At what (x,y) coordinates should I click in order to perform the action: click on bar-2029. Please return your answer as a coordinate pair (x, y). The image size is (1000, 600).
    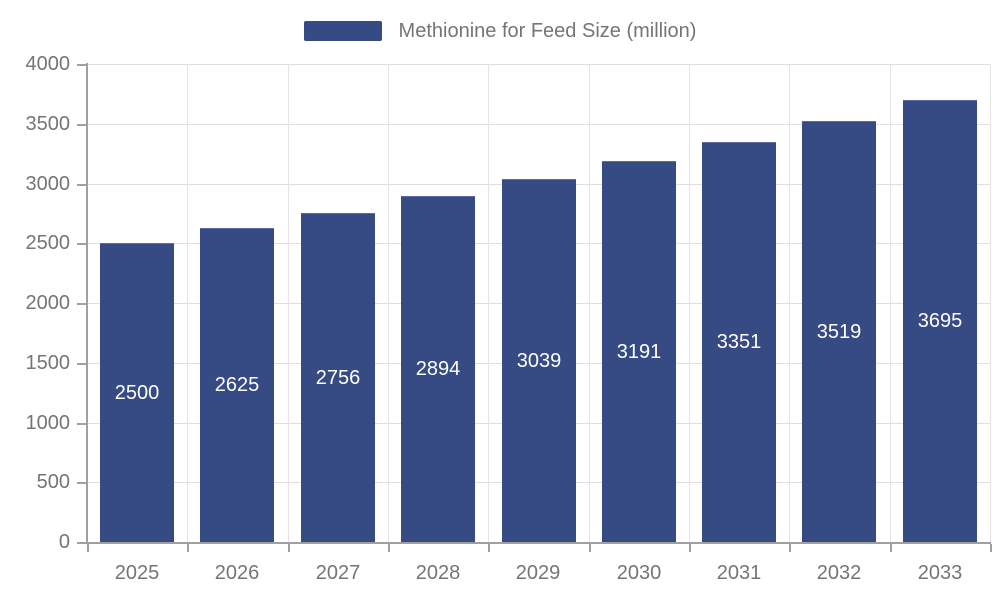
    Looking at the image, I should click on (539, 360).